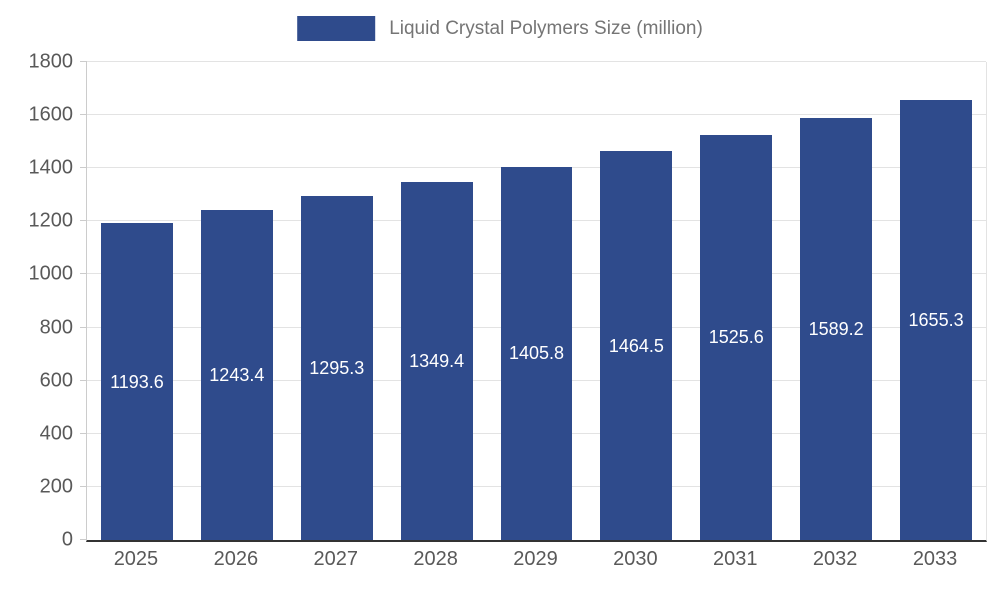 The height and width of the screenshot is (600, 1000). Describe the element at coordinates (546, 28) in the screenshot. I see `legend-label: Liquid Crystal Polymers Size (million)` at that location.